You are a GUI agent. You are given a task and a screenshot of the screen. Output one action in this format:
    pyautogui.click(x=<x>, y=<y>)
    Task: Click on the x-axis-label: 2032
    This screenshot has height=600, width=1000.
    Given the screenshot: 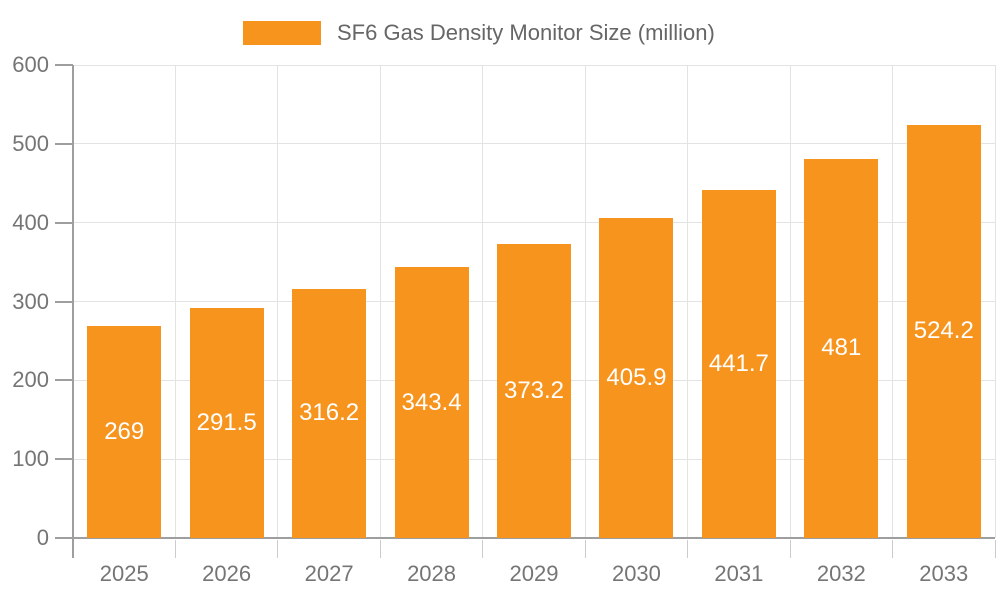 What is the action you would take?
    pyautogui.click(x=841, y=573)
    